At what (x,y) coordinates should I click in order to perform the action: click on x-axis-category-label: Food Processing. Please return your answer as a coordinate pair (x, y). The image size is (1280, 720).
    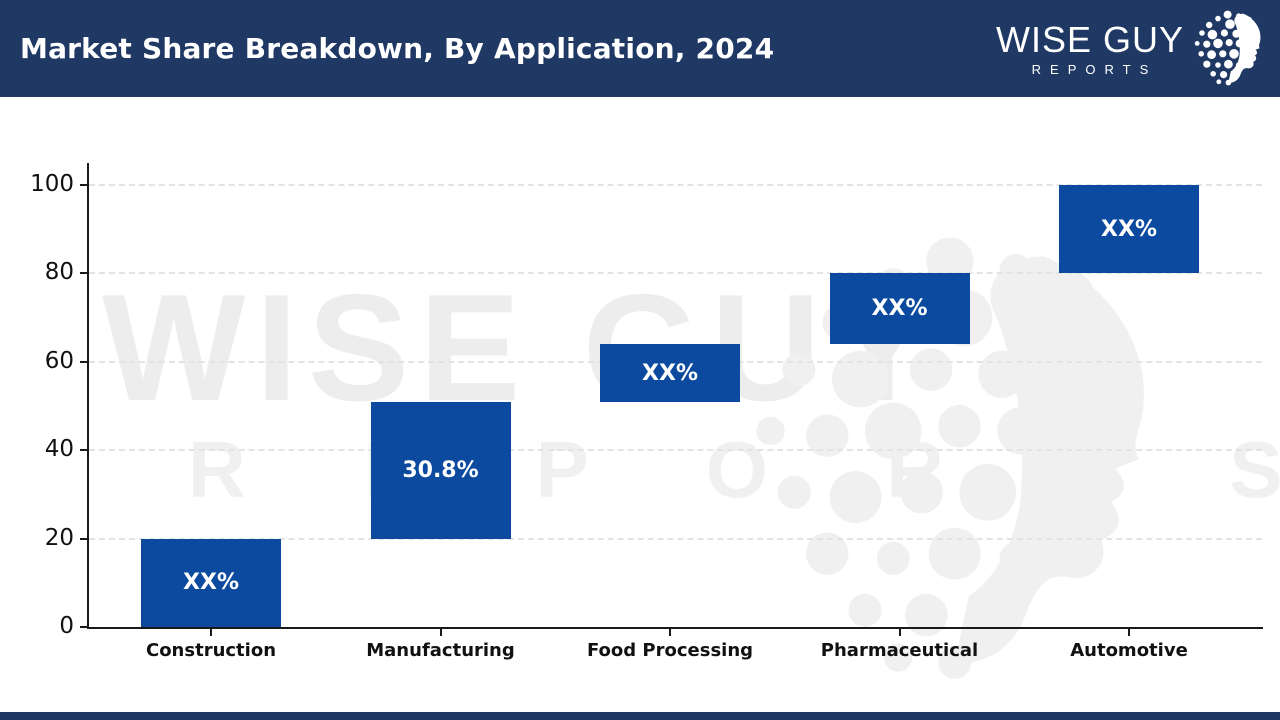
    Looking at the image, I should click on (670, 650).